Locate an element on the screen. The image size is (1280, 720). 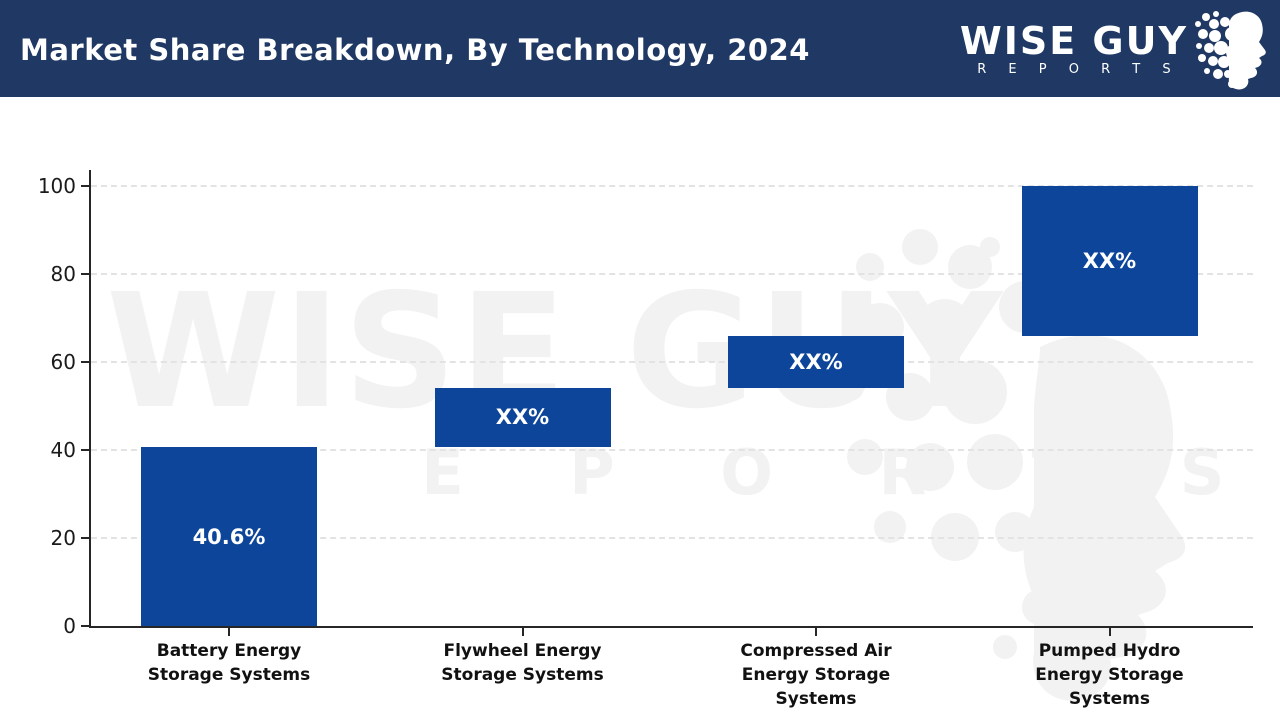
bar-segment: 40.6% is located at coordinates (229, 536).